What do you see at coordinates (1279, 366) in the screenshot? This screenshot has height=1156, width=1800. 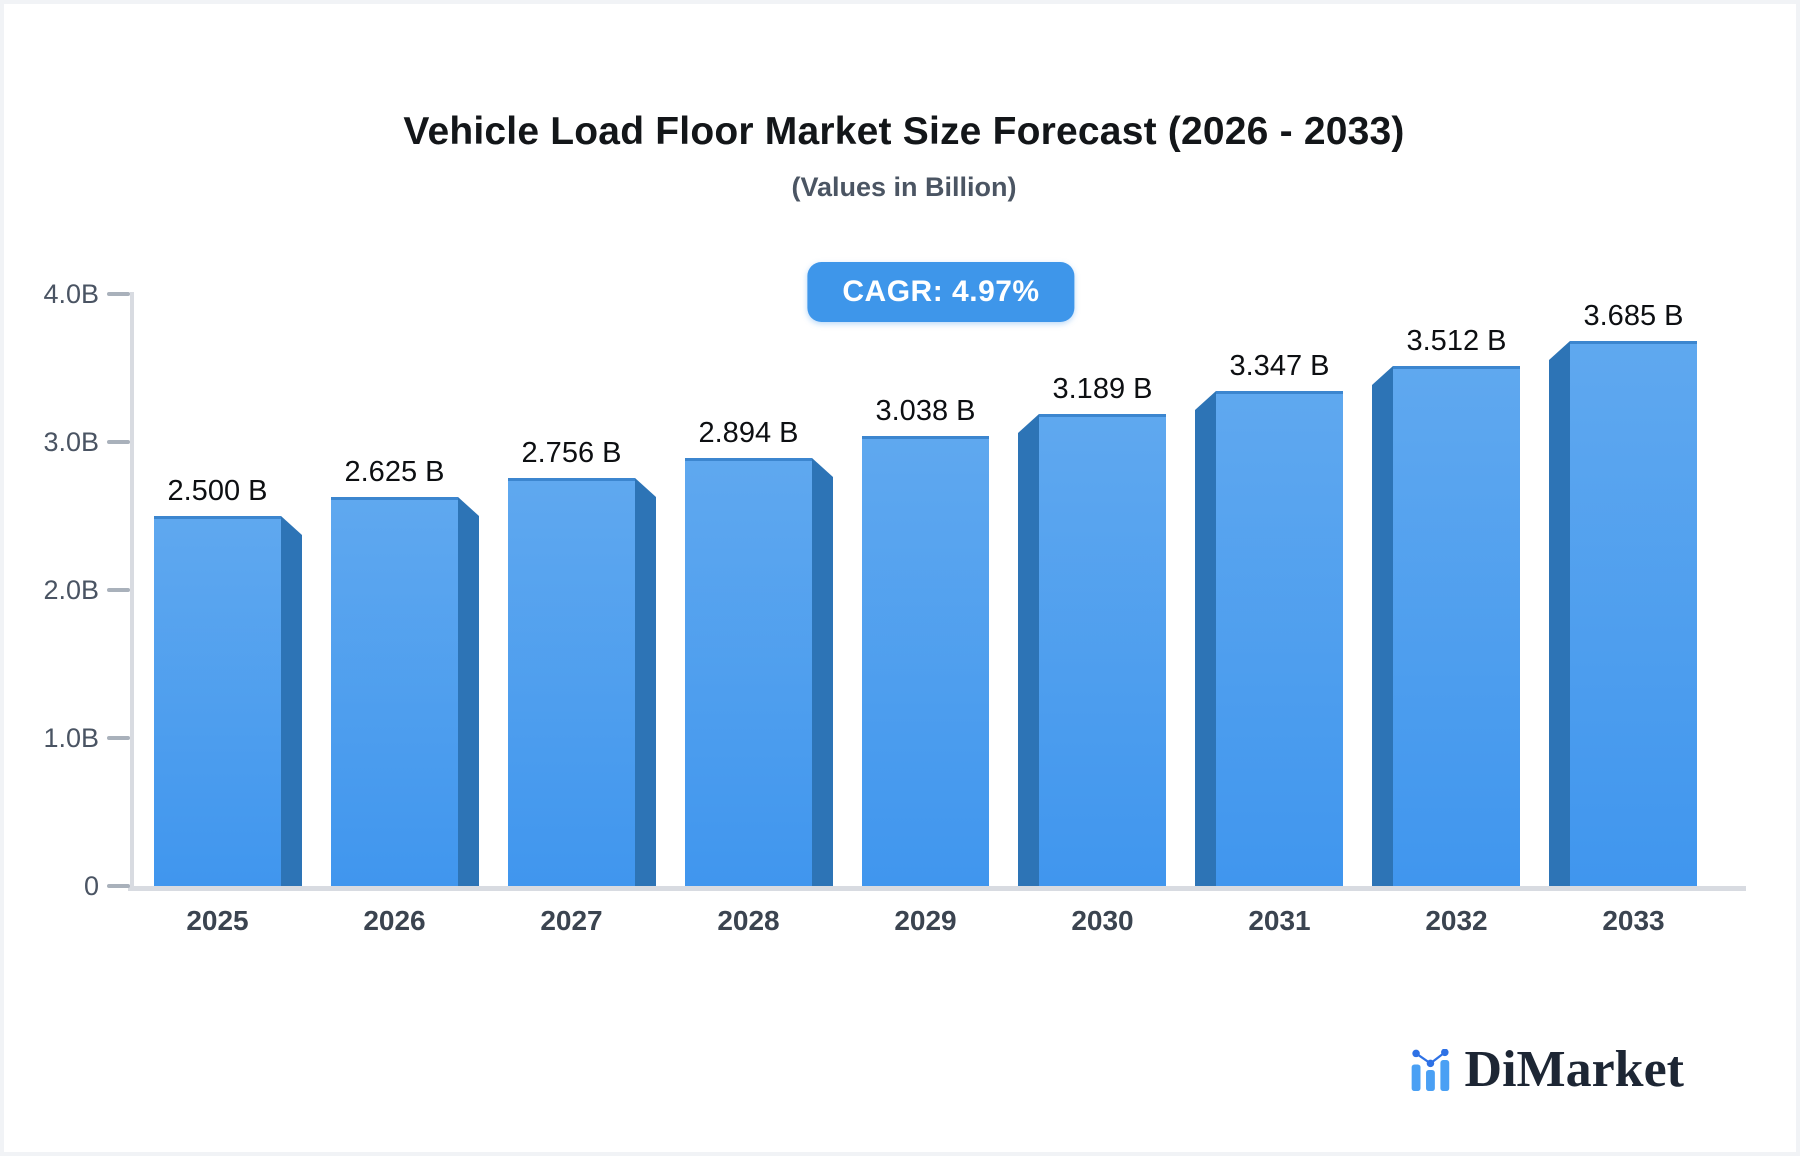 I see `bar-value-label: 3.347 B` at bounding box center [1279, 366].